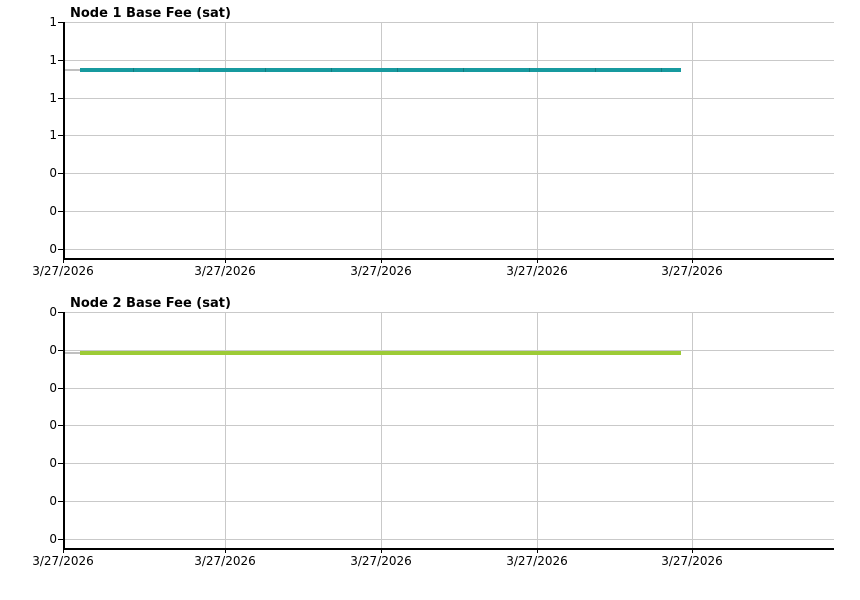 Image resolution: width=860 pixels, height=600 pixels. Describe the element at coordinates (64, 430) in the screenshot. I see `y-axis-line-node2` at that location.